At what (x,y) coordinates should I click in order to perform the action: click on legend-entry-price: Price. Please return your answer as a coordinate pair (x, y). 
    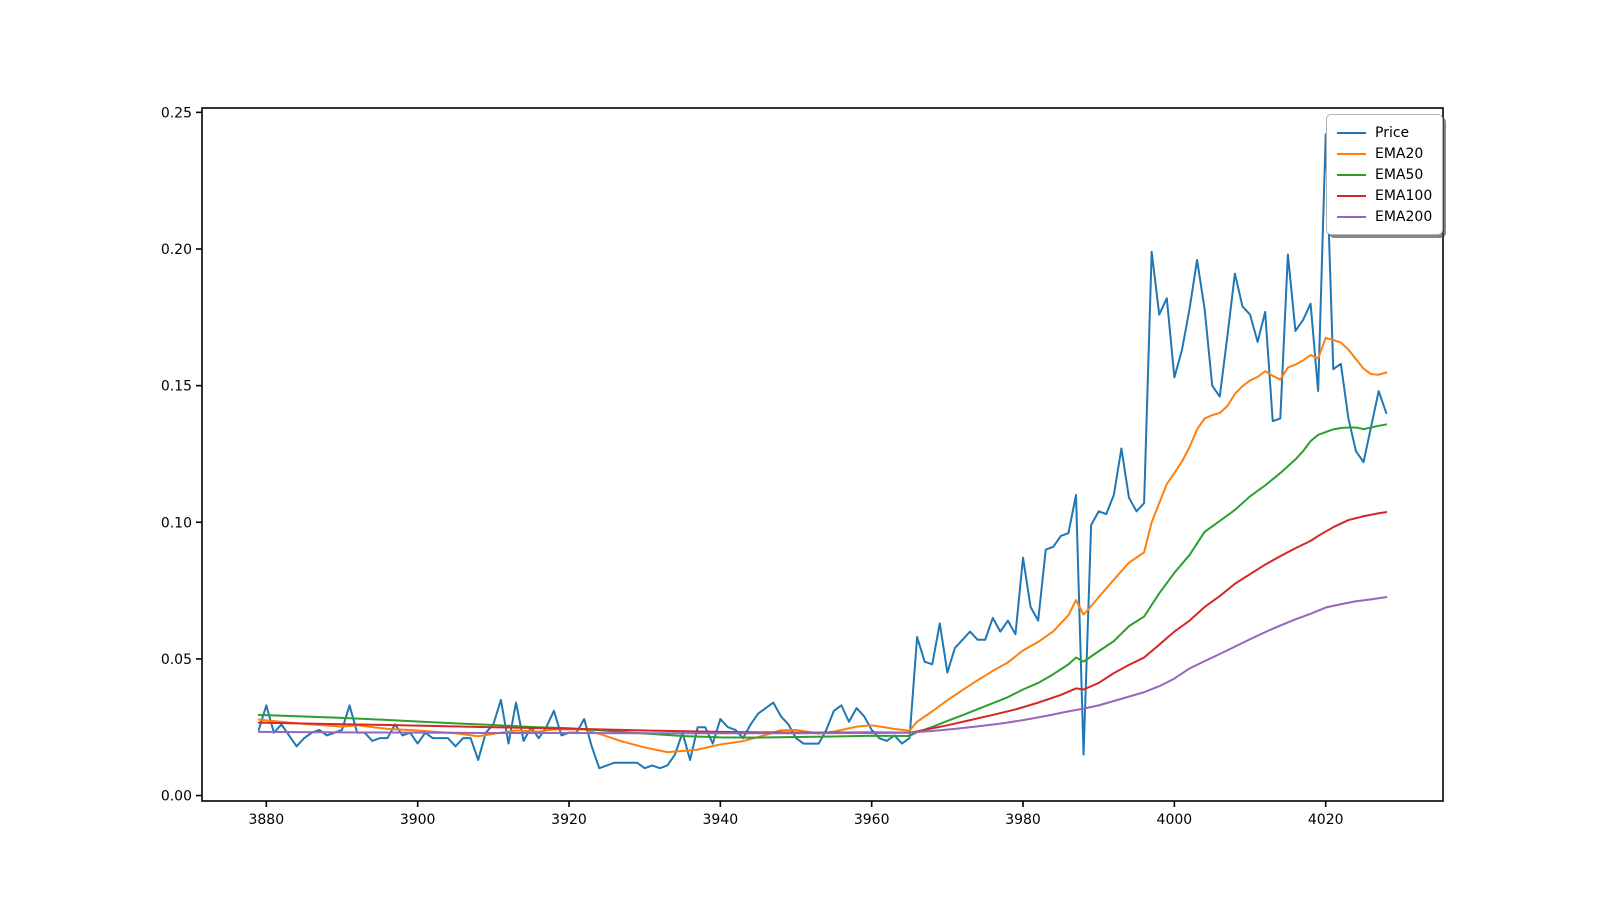
    Looking at the image, I should click on (1384, 132).